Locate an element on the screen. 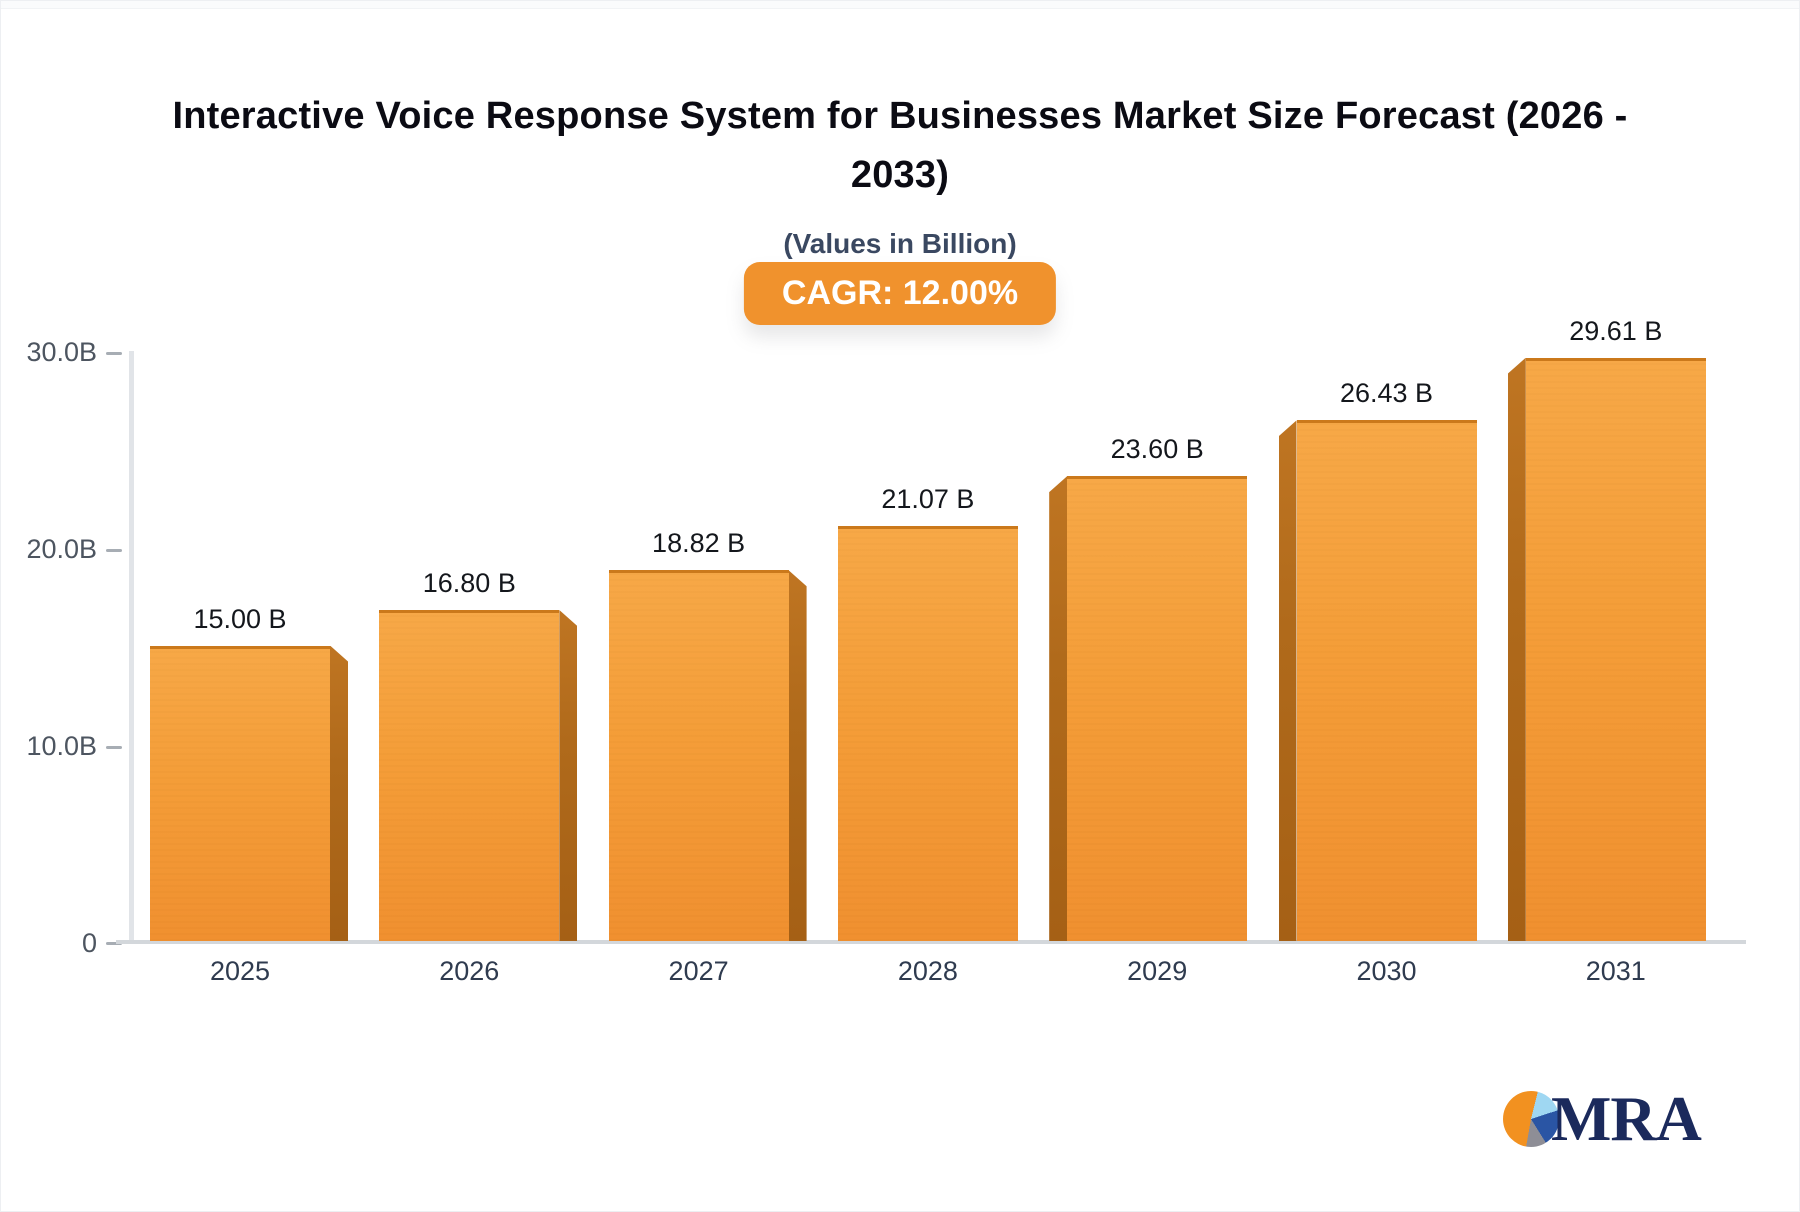  y-axis-label-0: 0 is located at coordinates (89, 943).